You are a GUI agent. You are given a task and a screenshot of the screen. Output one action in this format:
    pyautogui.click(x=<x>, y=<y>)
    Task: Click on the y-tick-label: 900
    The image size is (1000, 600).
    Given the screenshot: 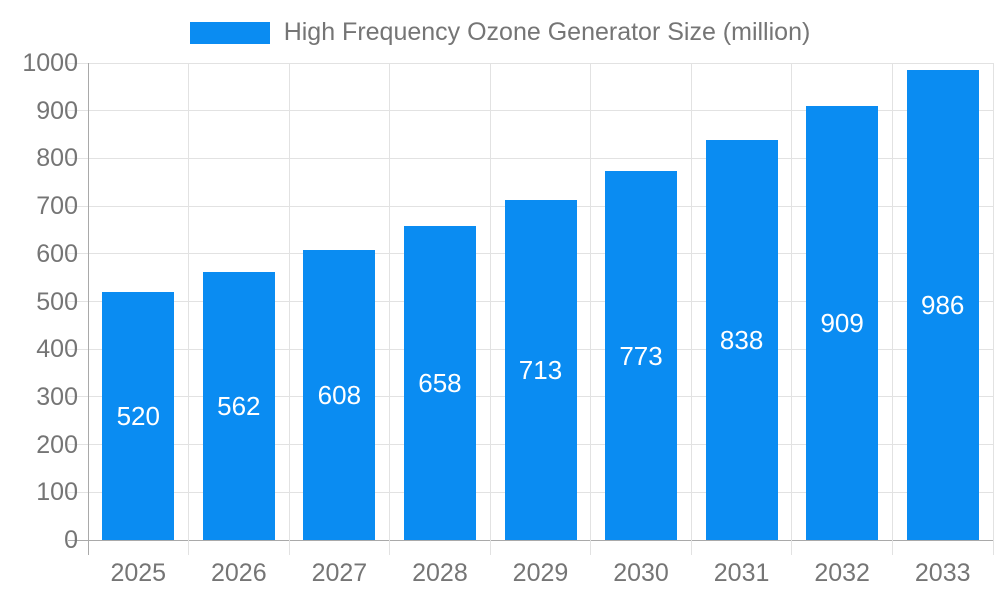 What is the action you would take?
    pyautogui.click(x=57, y=110)
    